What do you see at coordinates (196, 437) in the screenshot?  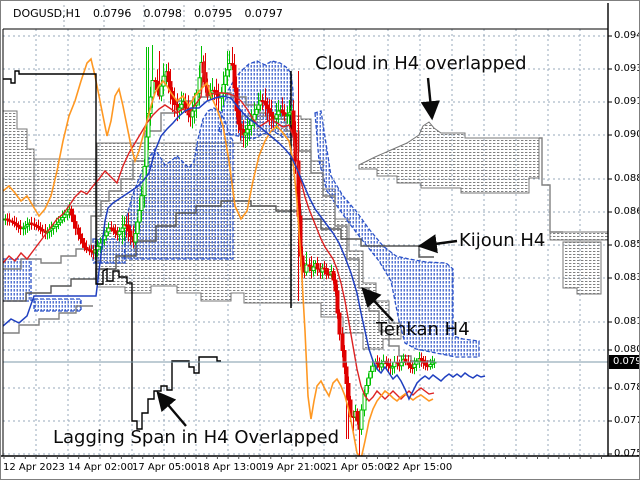 I see `annotation-lagging-span-h4: Lagging Span in H4 Overlapped` at bounding box center [196, 437].